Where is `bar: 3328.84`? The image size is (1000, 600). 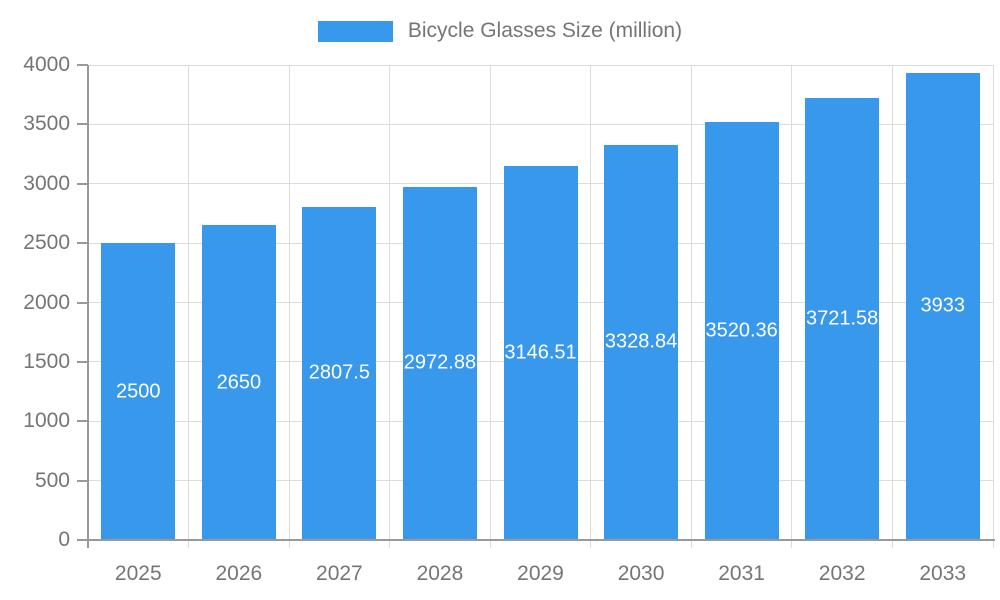 bar: 3328.84 is located at coordinates (641, 342).